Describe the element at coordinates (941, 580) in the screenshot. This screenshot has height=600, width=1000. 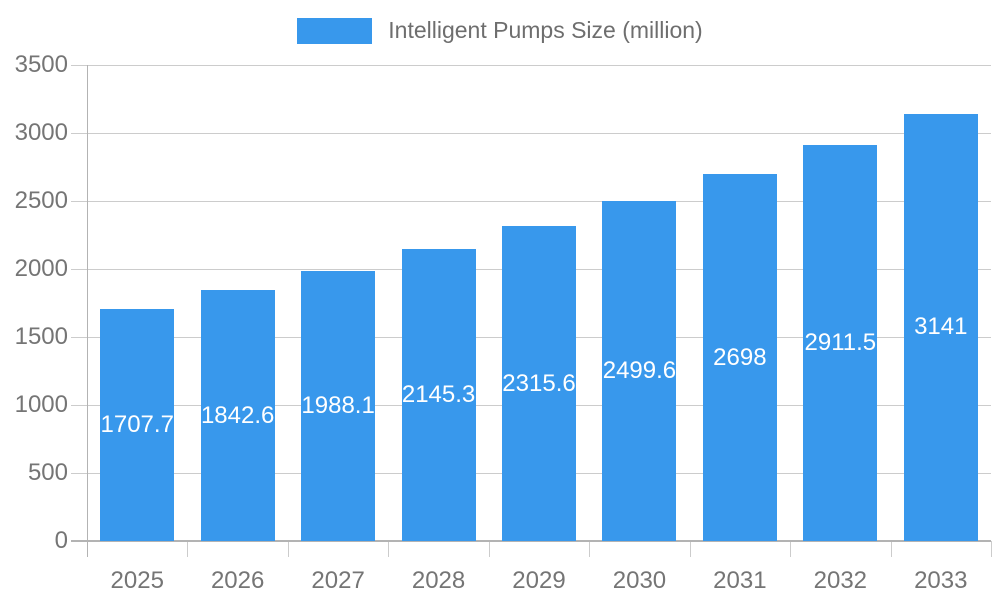
I see `x-axis-label: 2033` at that location.